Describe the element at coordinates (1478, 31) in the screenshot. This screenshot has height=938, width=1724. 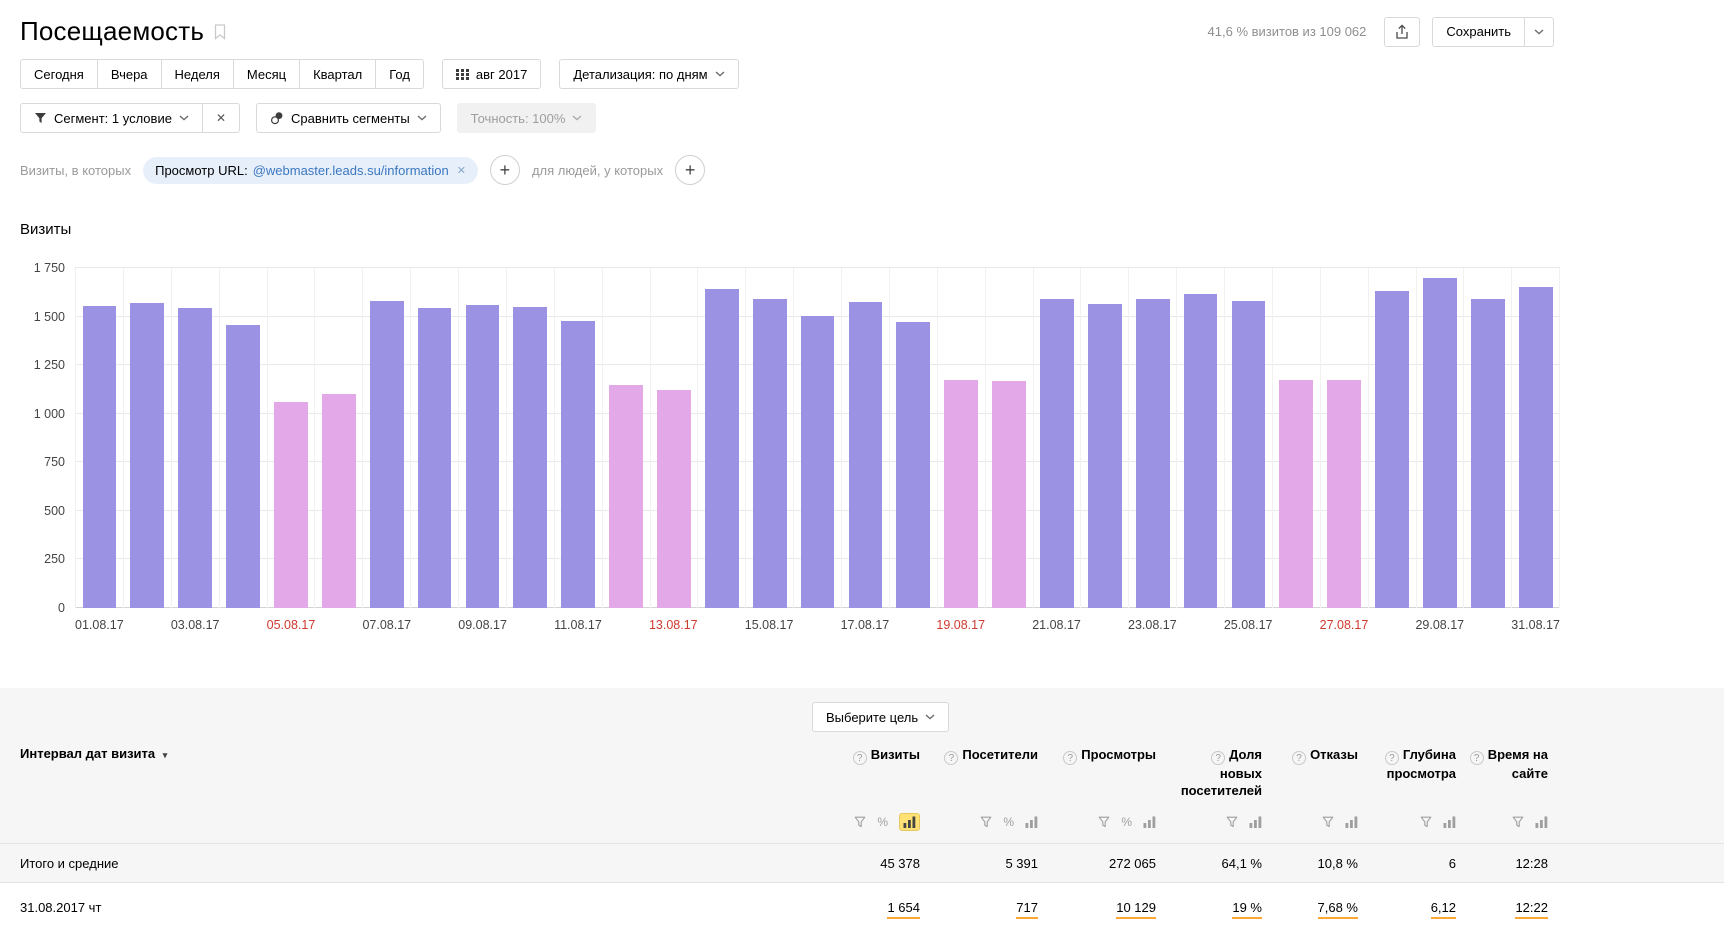
I see `save-button: Сохранить` at that location.